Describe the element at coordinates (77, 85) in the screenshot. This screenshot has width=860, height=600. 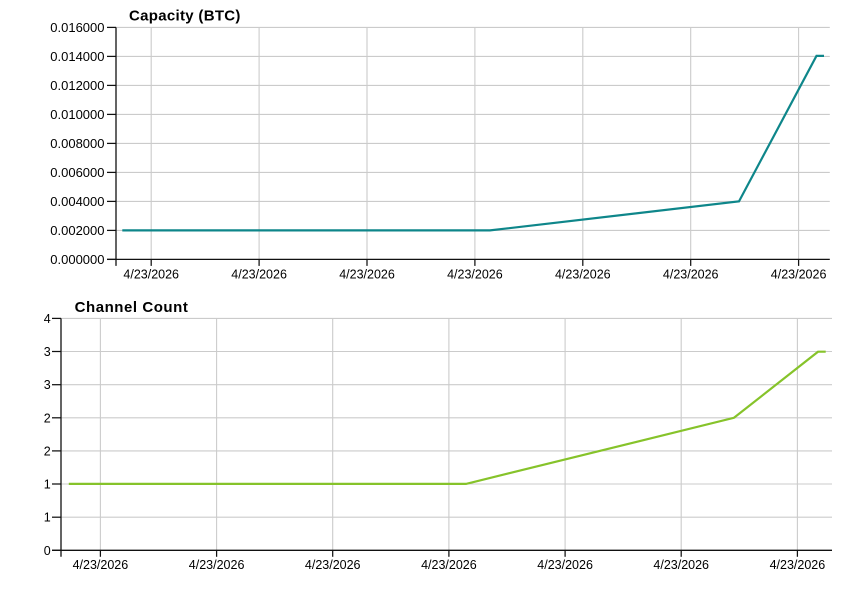
I see `svg-text: 0.012000` at that location.